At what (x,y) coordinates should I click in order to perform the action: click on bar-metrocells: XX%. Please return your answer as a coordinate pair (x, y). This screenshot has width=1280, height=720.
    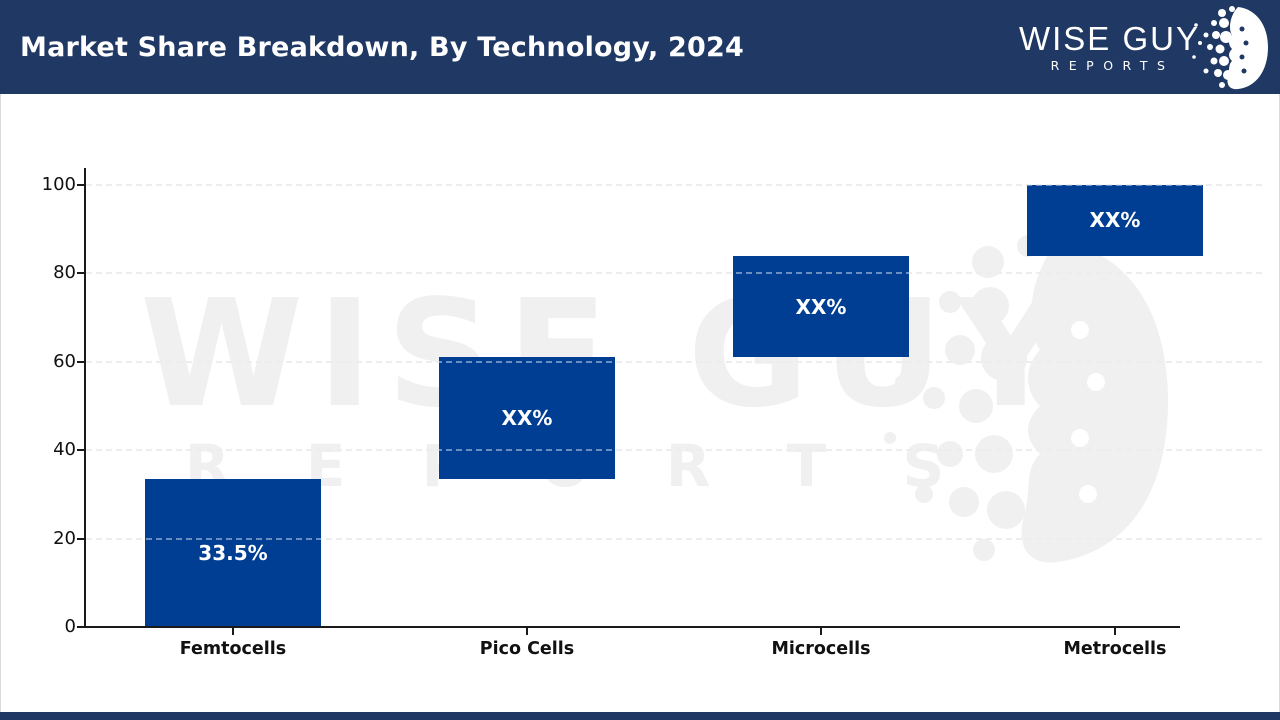
    Looking at the image, I should click on (1115, 220).